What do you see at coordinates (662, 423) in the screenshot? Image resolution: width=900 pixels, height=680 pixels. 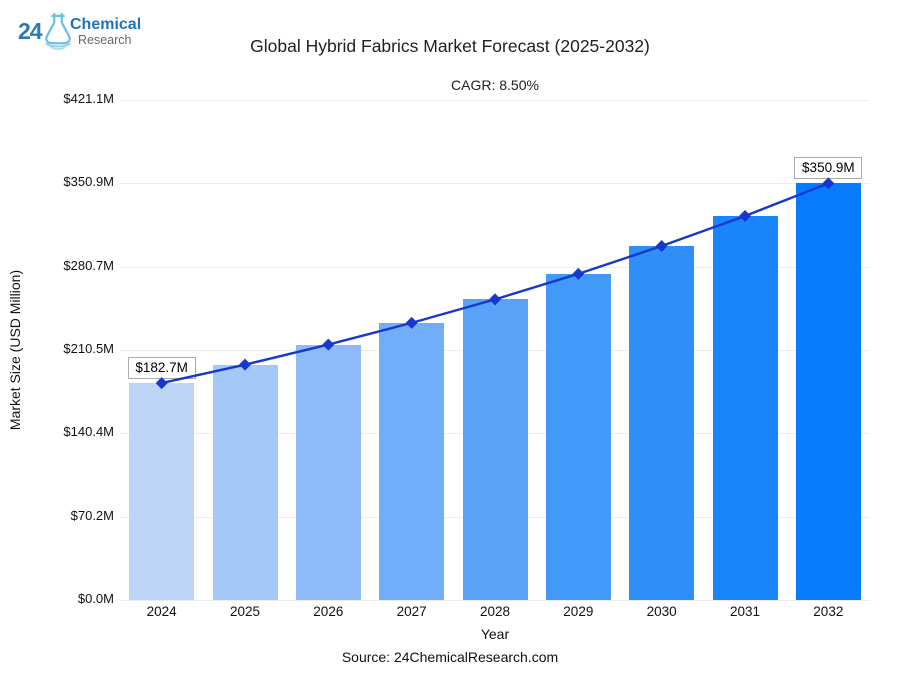 I see `bar-2030` at bounding box center [662, 423].